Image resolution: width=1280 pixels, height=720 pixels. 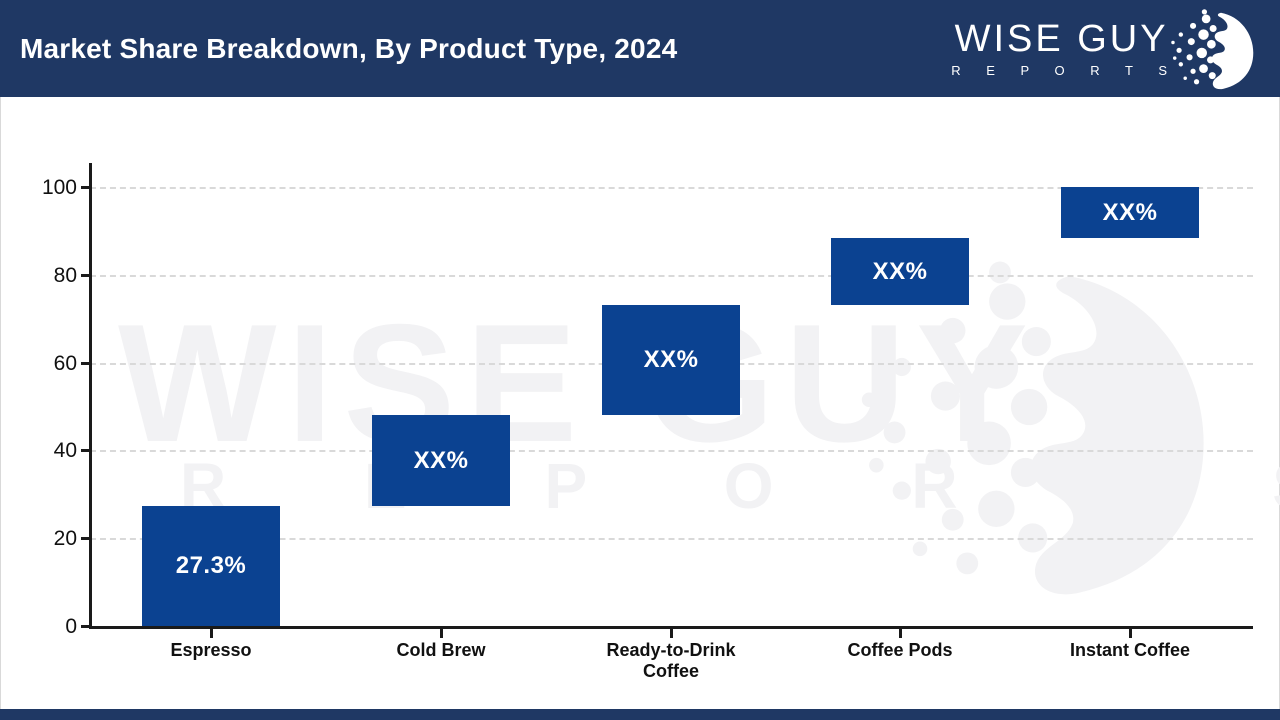 What do you see at coordinates (65, 538) in the screenshot?
I see `y-axis-tick-label: 20` at bounding box center [65, 538].